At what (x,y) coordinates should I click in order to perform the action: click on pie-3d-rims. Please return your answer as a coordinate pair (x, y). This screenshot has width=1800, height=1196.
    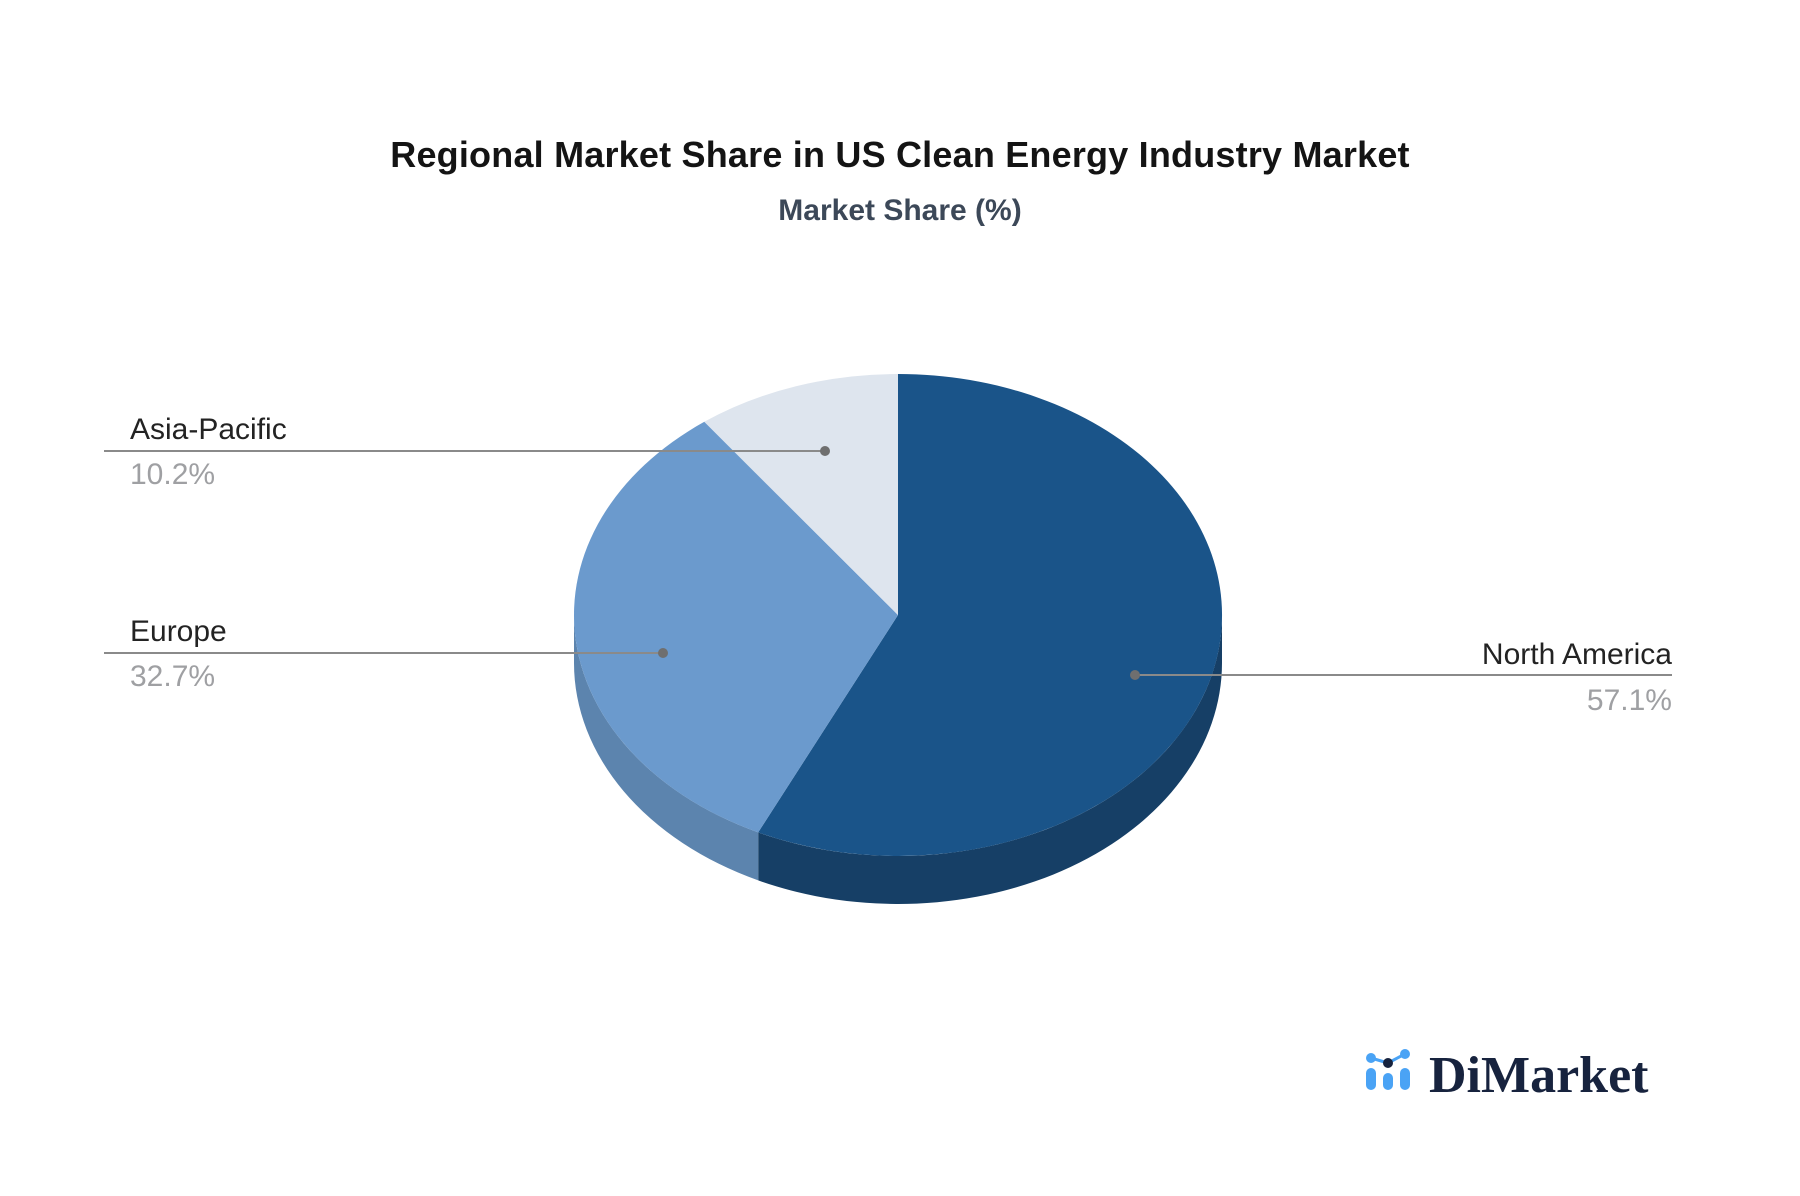
    Looking at the image, I should click on (898, 759).